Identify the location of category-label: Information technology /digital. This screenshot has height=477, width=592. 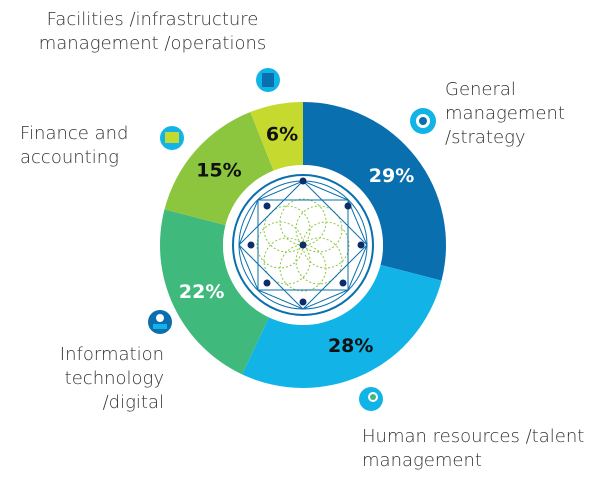
(111, 378).